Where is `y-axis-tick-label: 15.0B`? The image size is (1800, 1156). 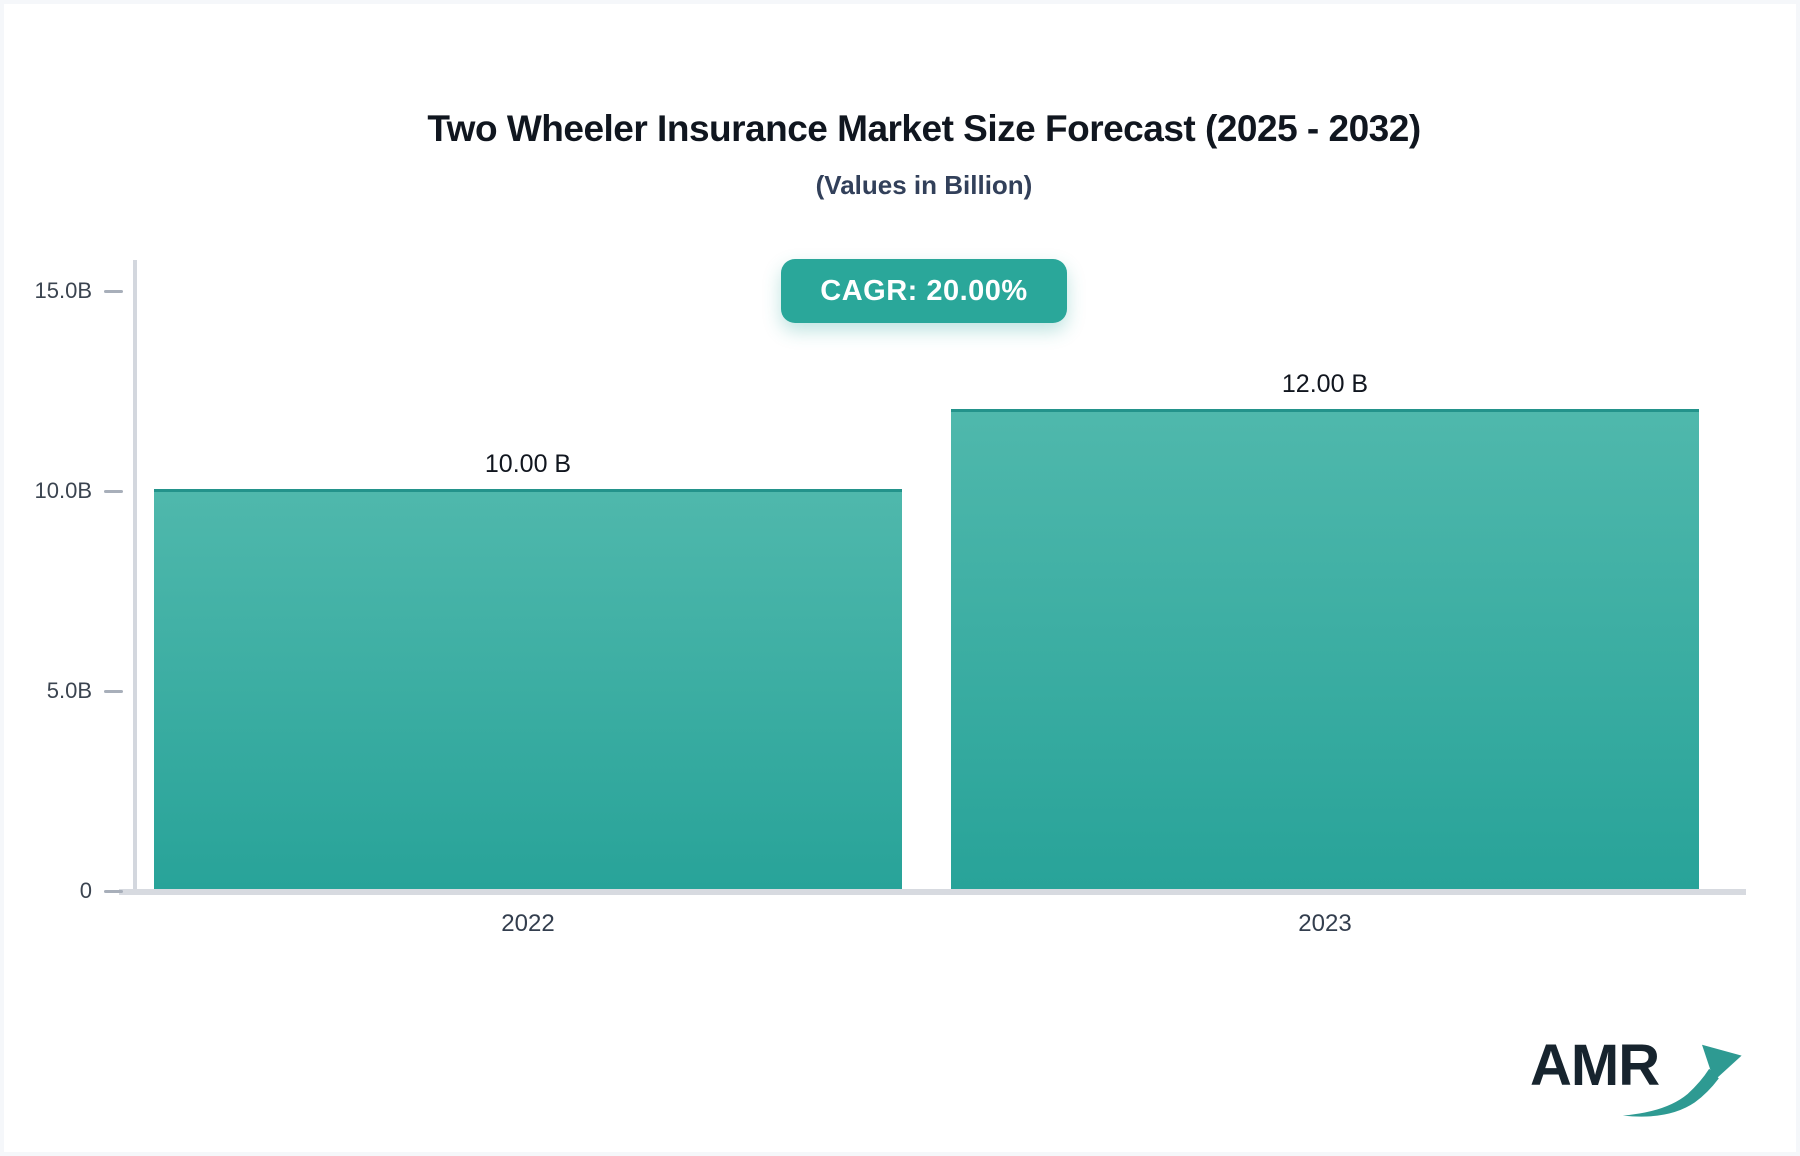
y-axis-tick-label: 15.0B is located at coordinates (63, 290).